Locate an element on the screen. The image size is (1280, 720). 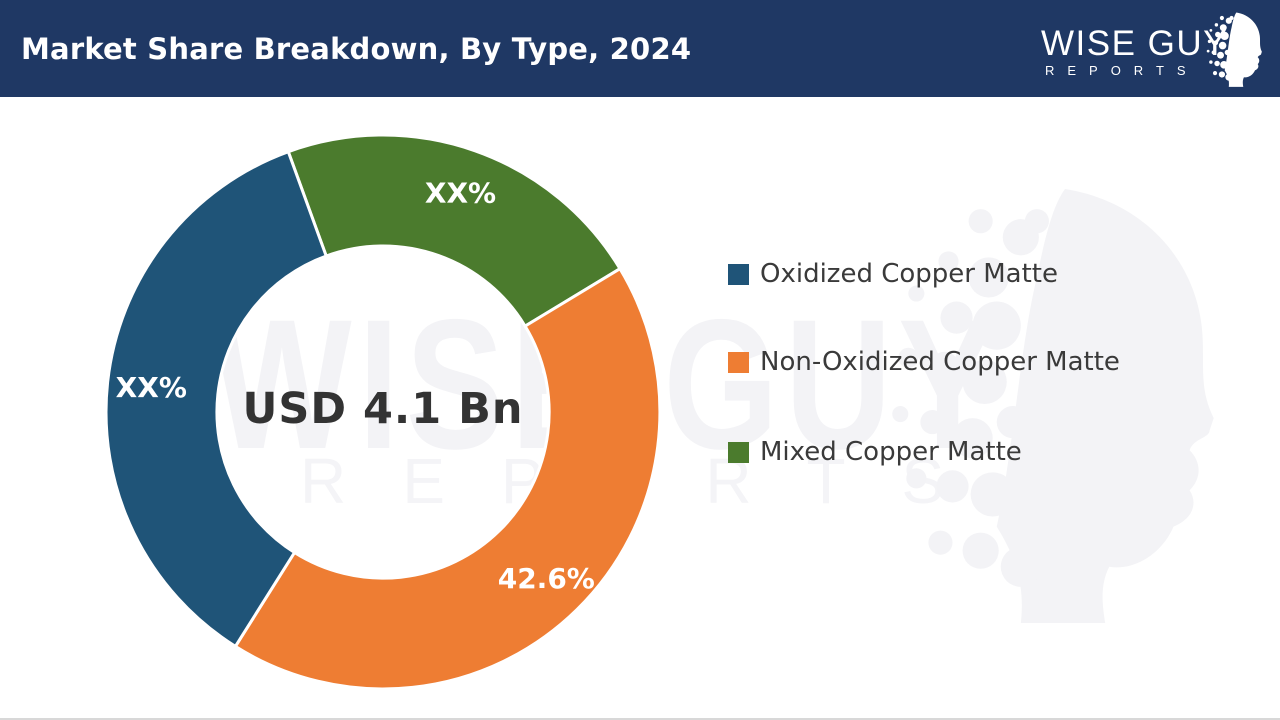
legend-item-oxidized-copper-matte: Oxidized Copper Matte is located at coordinates (893, 274).